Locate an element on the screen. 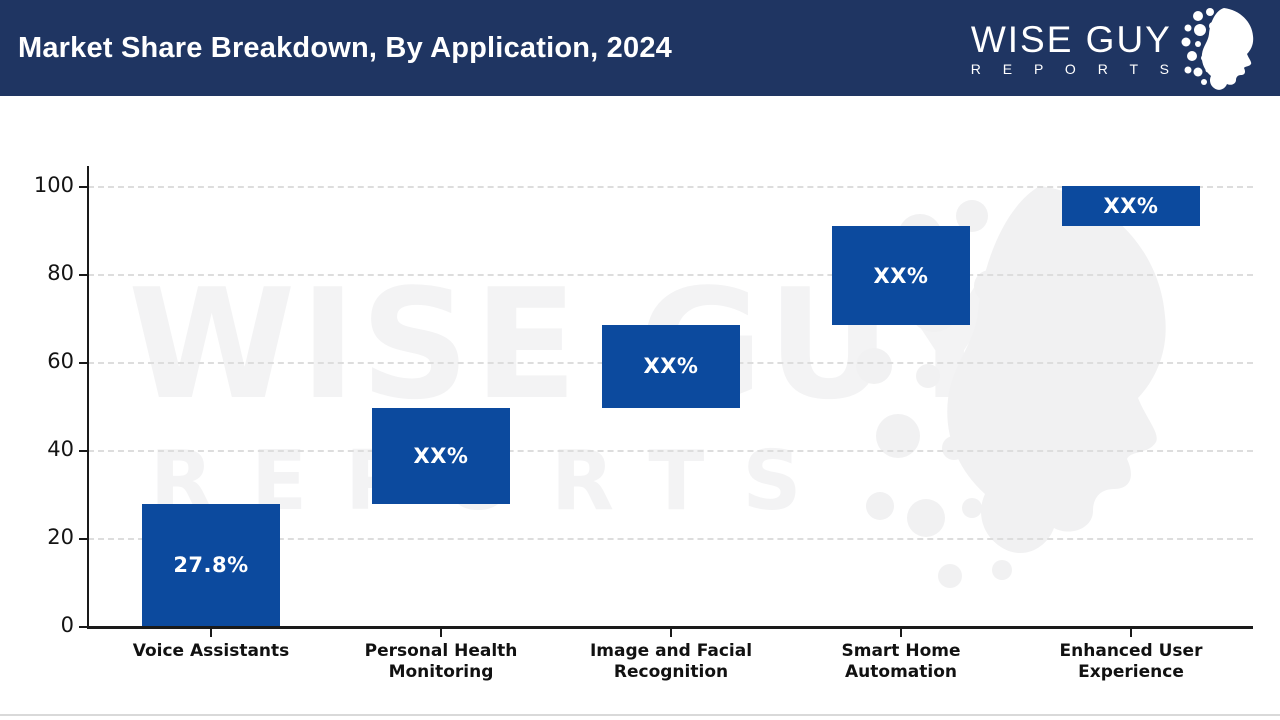 This screenshot has width=1280, height=720. bar-smart-home-automation: XX% is located at coordinates (901, 275).